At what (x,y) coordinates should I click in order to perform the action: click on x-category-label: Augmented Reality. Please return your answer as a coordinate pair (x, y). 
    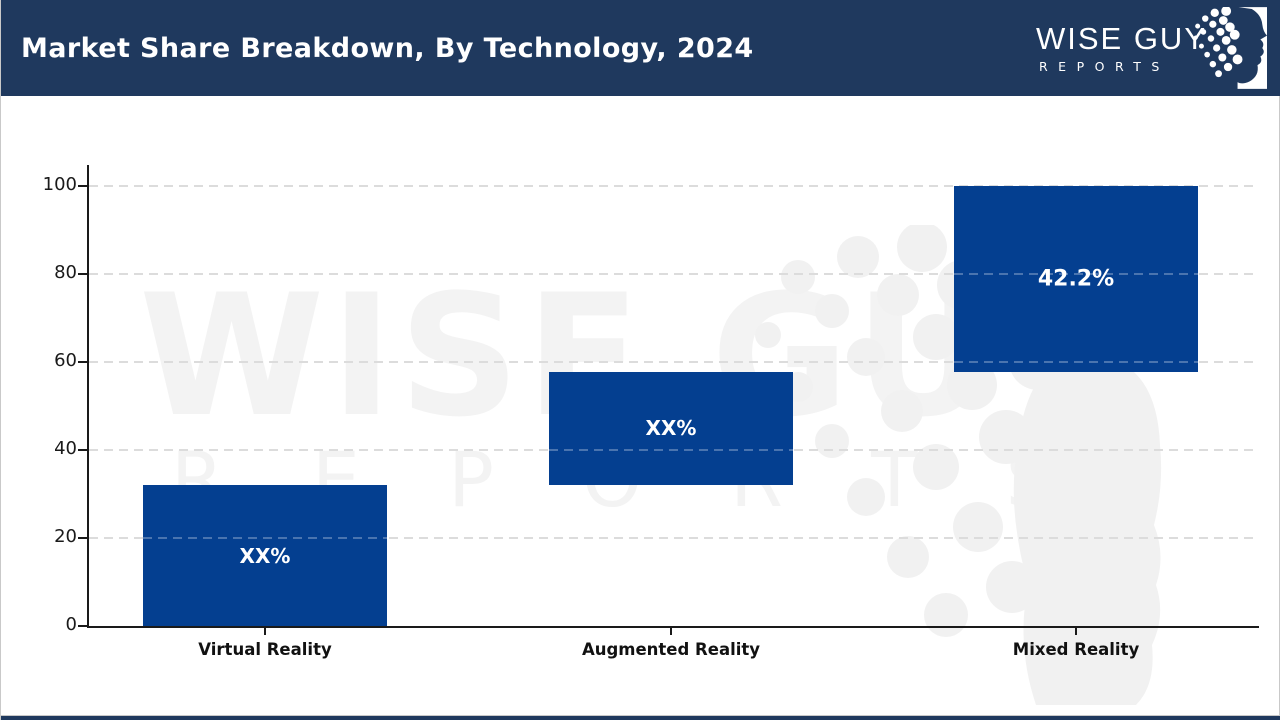
    Looking at the image, I should click on (671, 649).